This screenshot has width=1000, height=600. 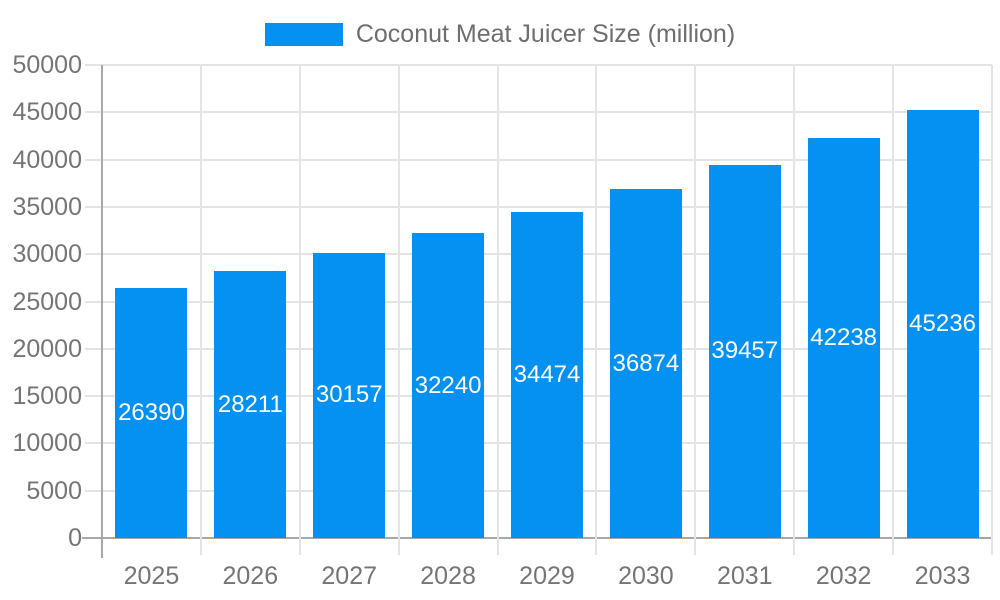 I want to click on x-tick-label: 2032, so click(x=843, y=576).